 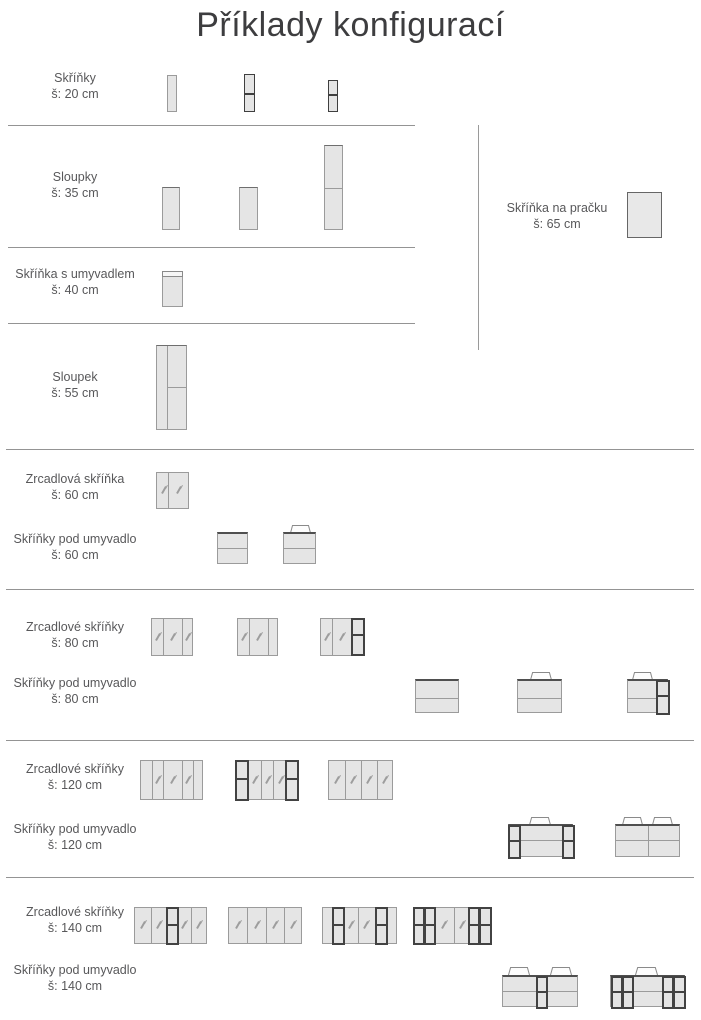 What do you see at coordinates (557, 224) in the screenshot?
I see `label-line: š: 65 cm` at bounding box center [557, 224].